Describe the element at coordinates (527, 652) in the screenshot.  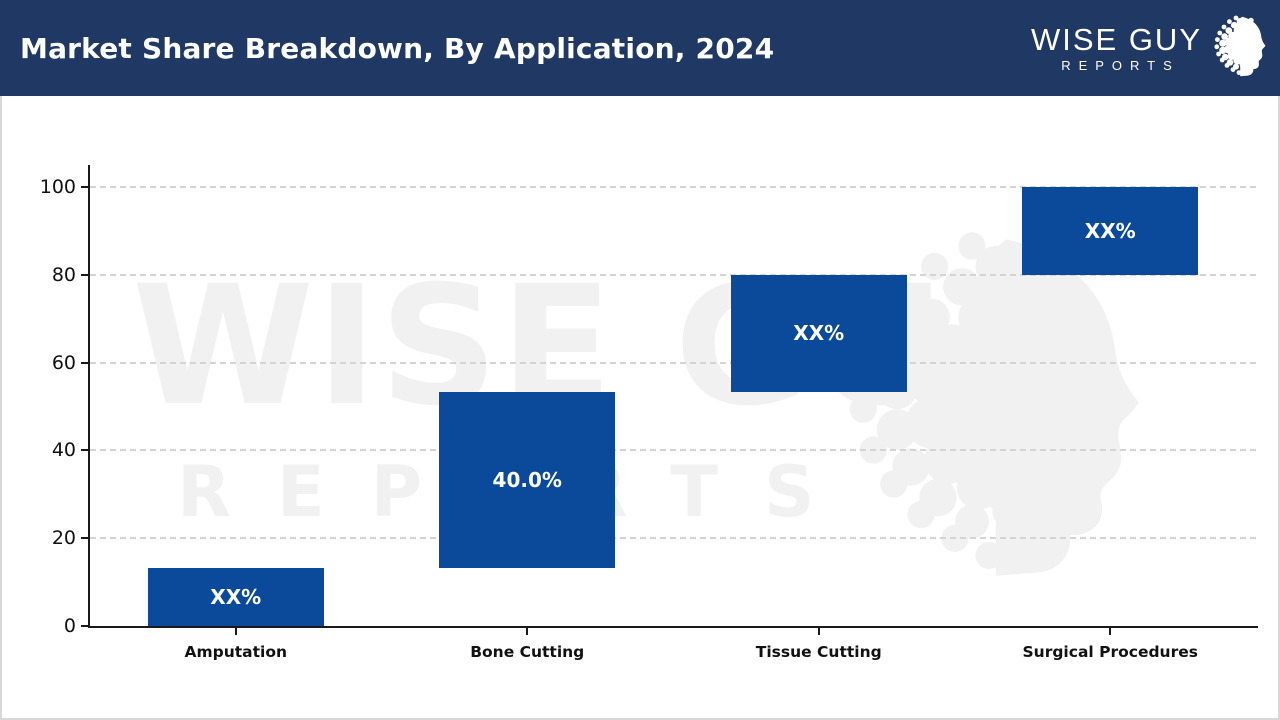
I see `x-axis-category-label: Bone Cutting` at that location.